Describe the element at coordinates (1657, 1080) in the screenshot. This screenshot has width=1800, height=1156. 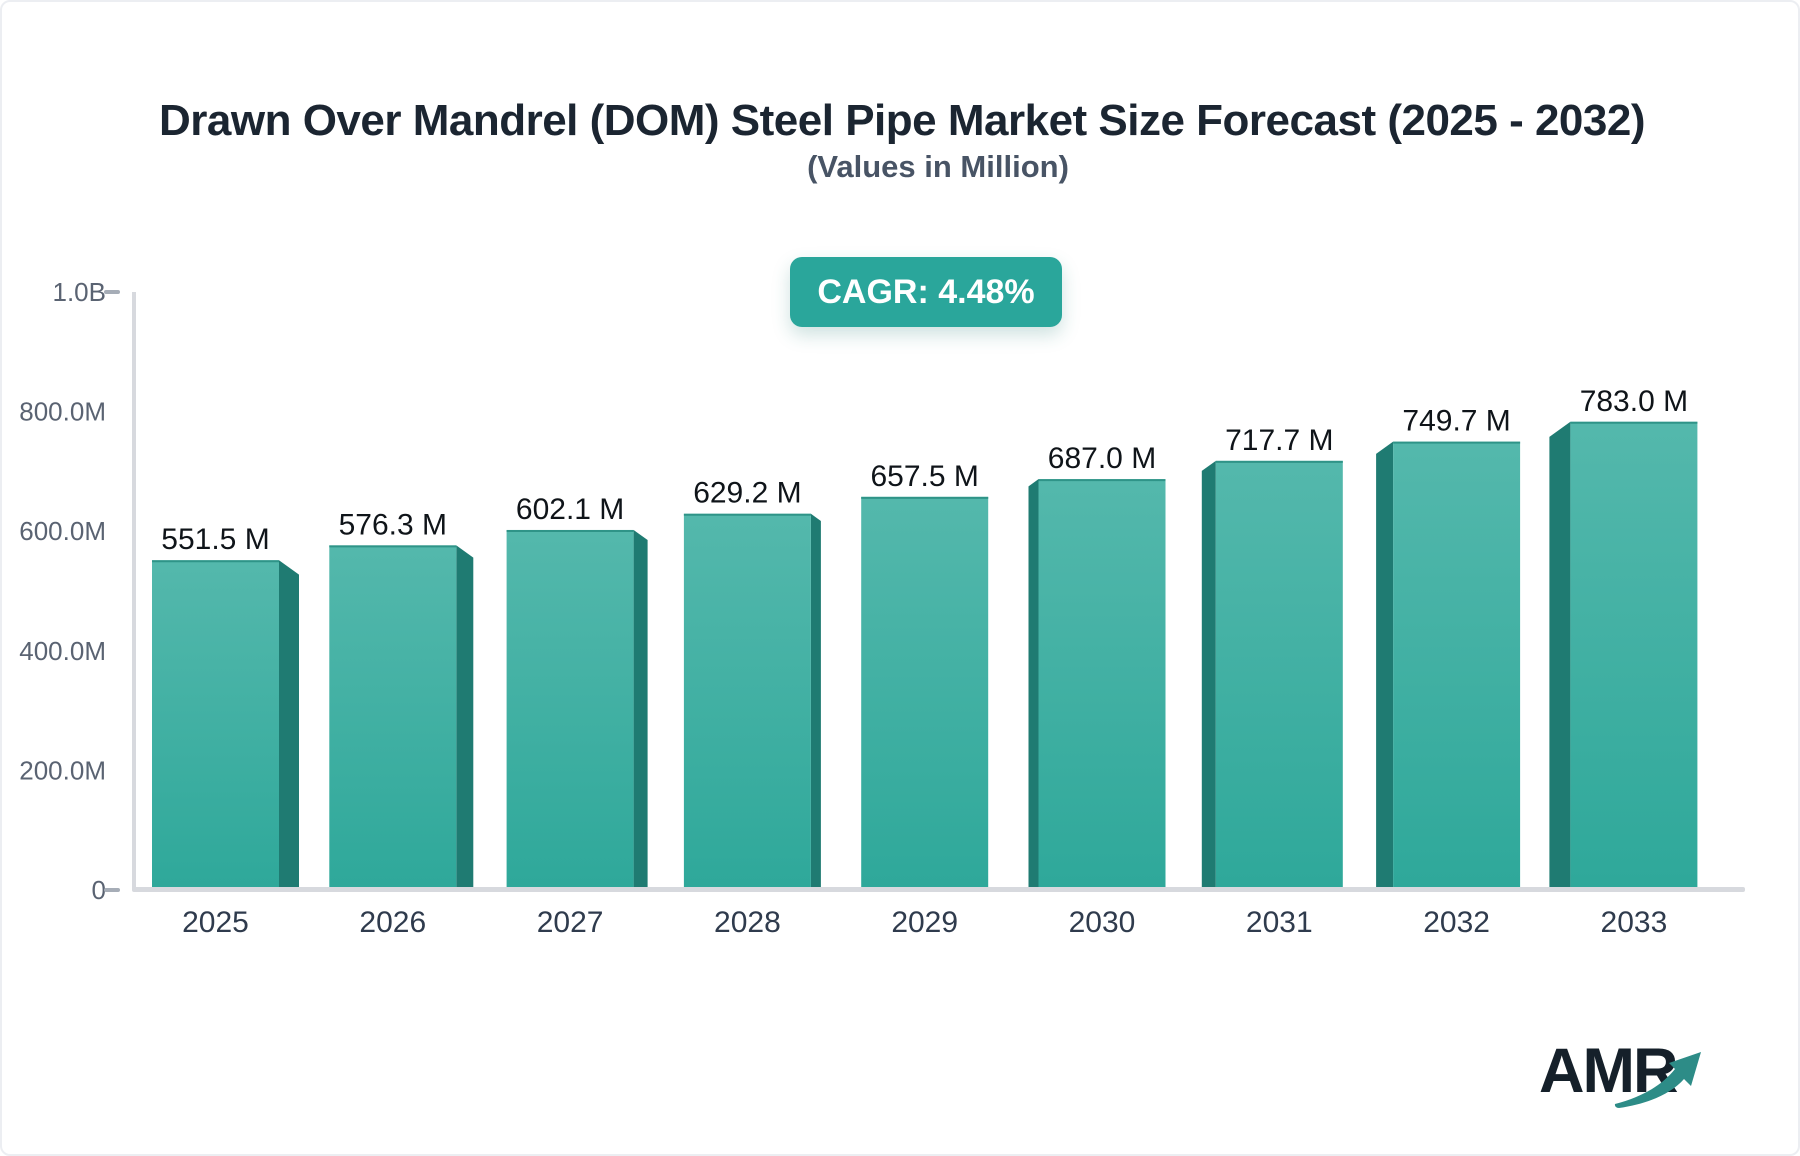
I see `growth-arrow-icon` at that location.